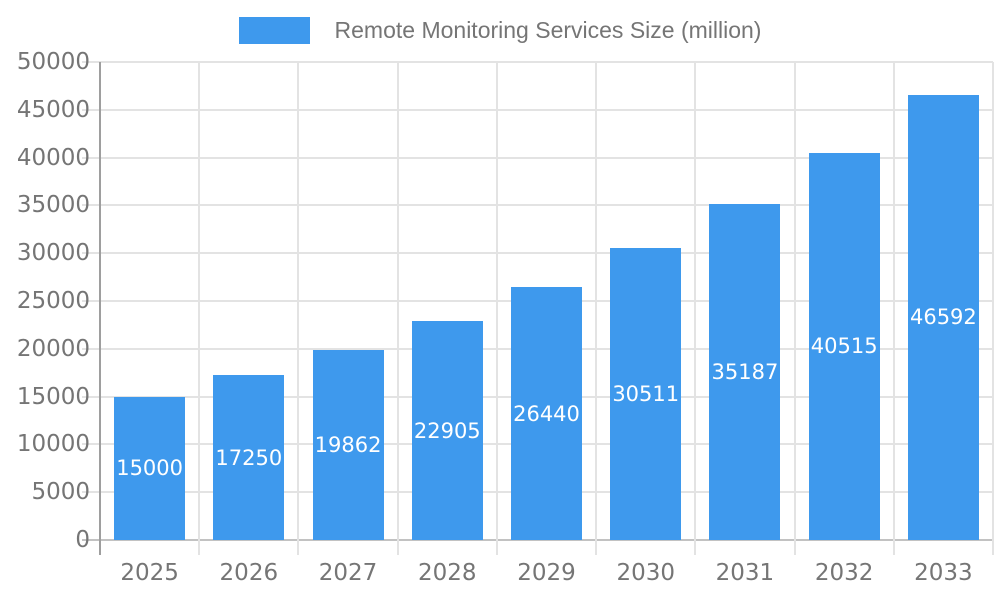  I want to click on x-axis-baseline, so click(537, 540).